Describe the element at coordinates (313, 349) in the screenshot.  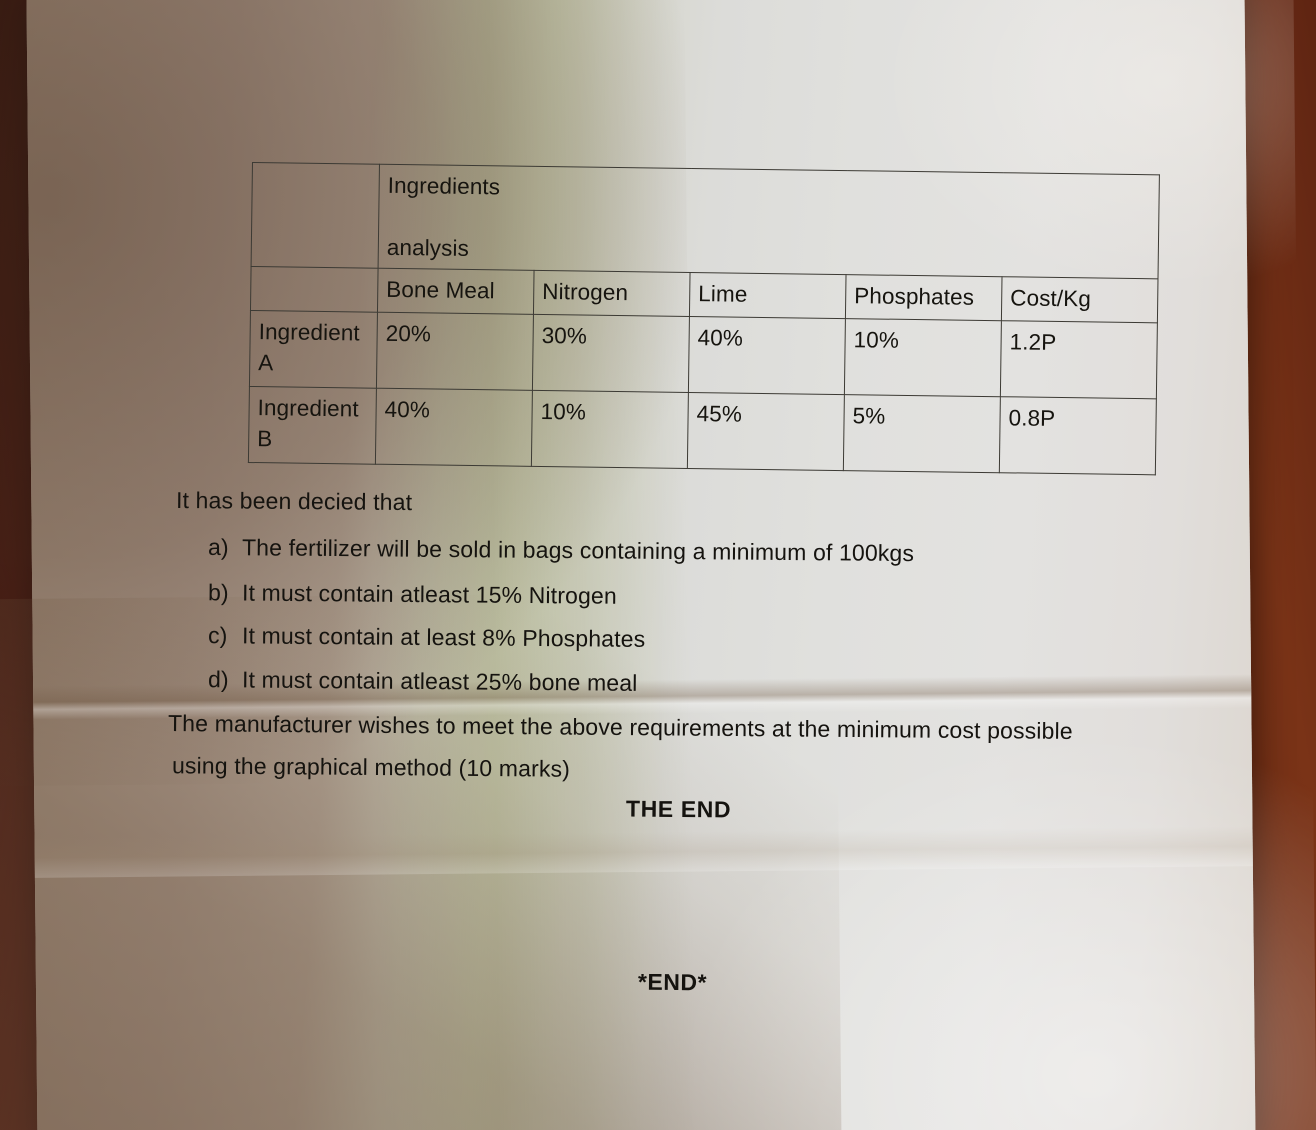
I see `row-label-ingredient-a: Ingredient A` at that location.